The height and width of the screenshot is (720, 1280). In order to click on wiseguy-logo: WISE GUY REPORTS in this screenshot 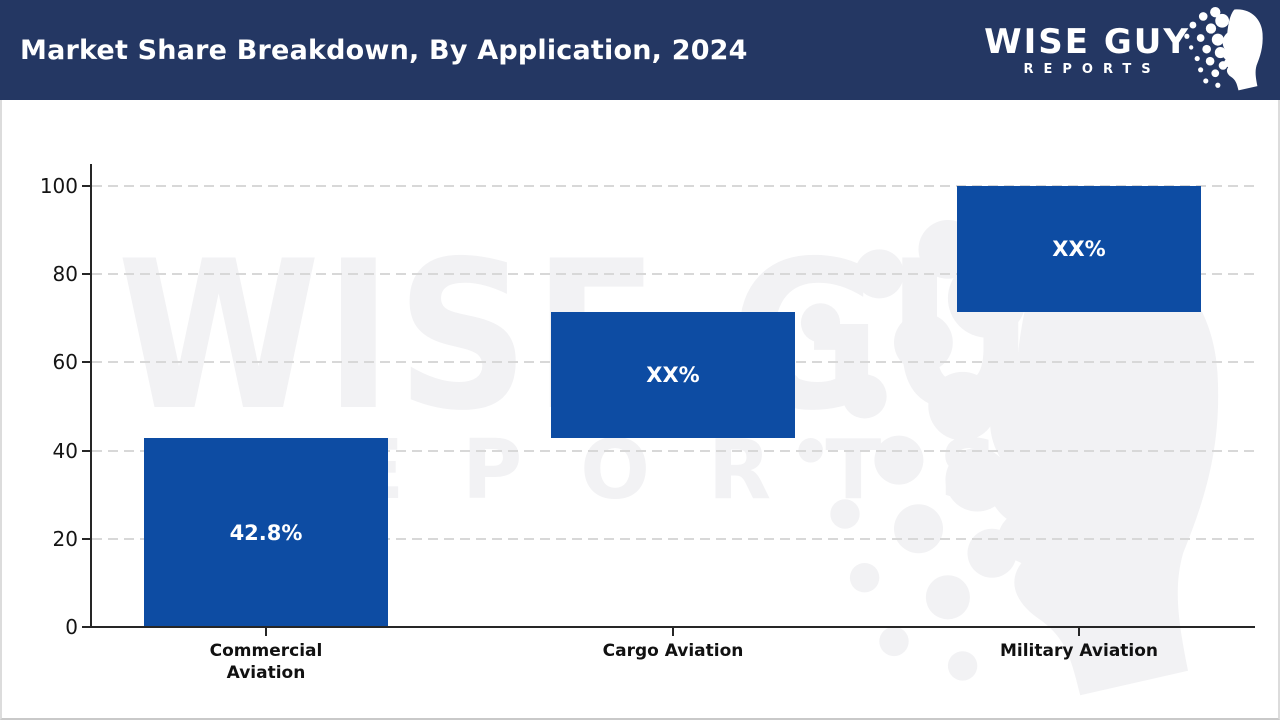, I will do `click(1125, 50)`.